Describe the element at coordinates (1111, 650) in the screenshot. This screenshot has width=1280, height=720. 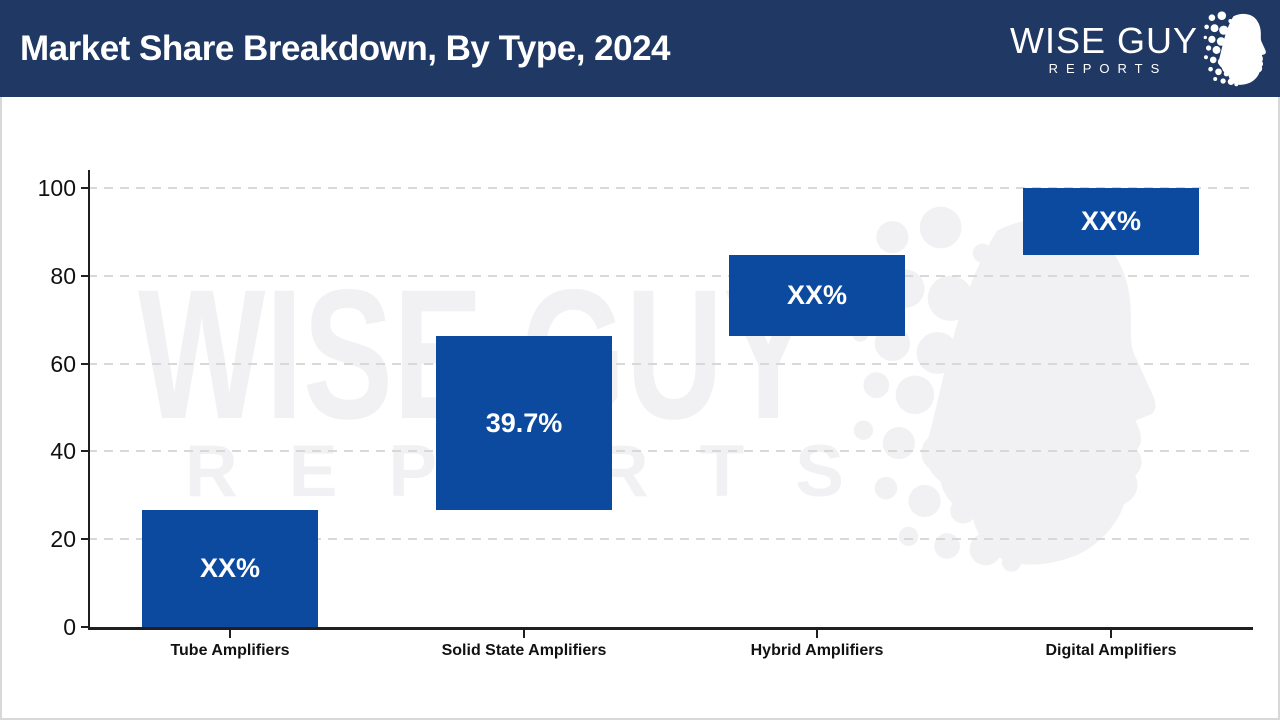
I see `x-axis-label: Digital Amplifiers` at that location.